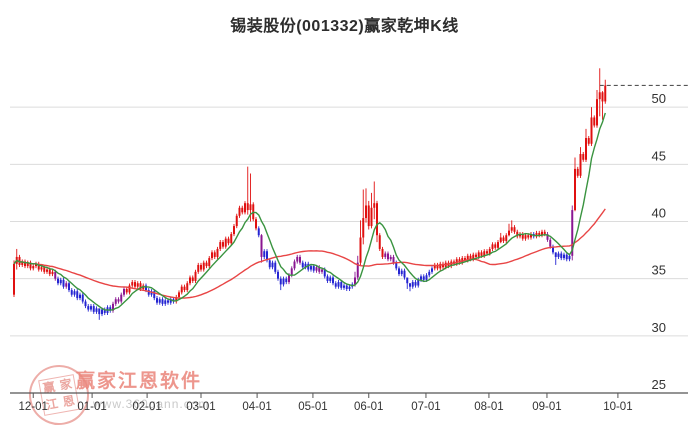 This screenshot has height=427, width=689. I want to click on y-axis-label: 35, so click(659, 270).